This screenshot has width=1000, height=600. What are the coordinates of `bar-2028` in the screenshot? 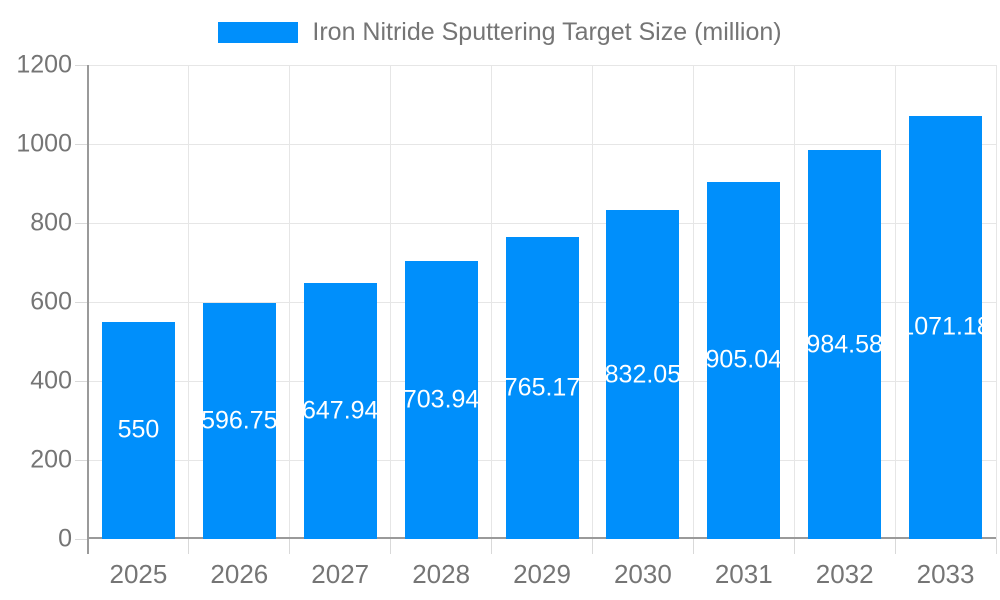 It's located at (441, 399).